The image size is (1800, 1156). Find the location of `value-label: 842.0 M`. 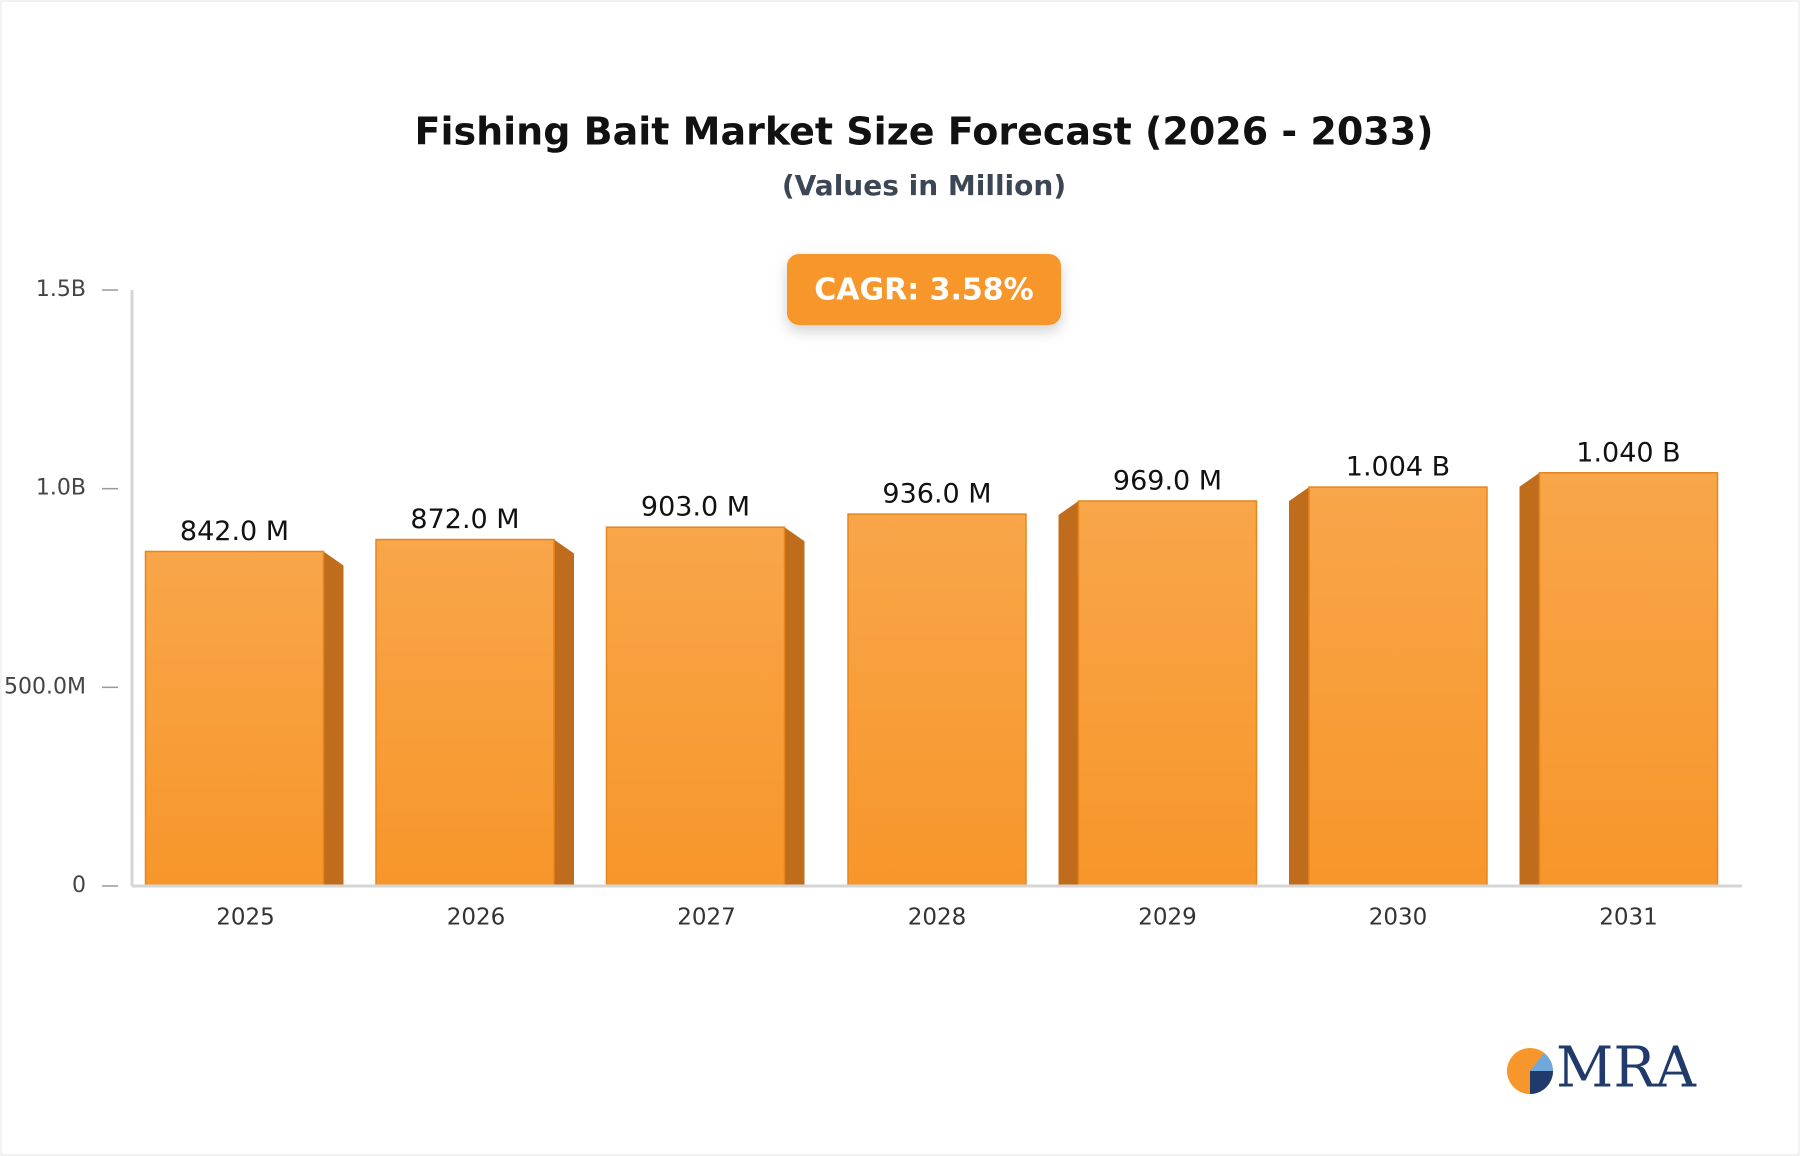

value-label: 842.0 M is located at coordinates (234, 531).